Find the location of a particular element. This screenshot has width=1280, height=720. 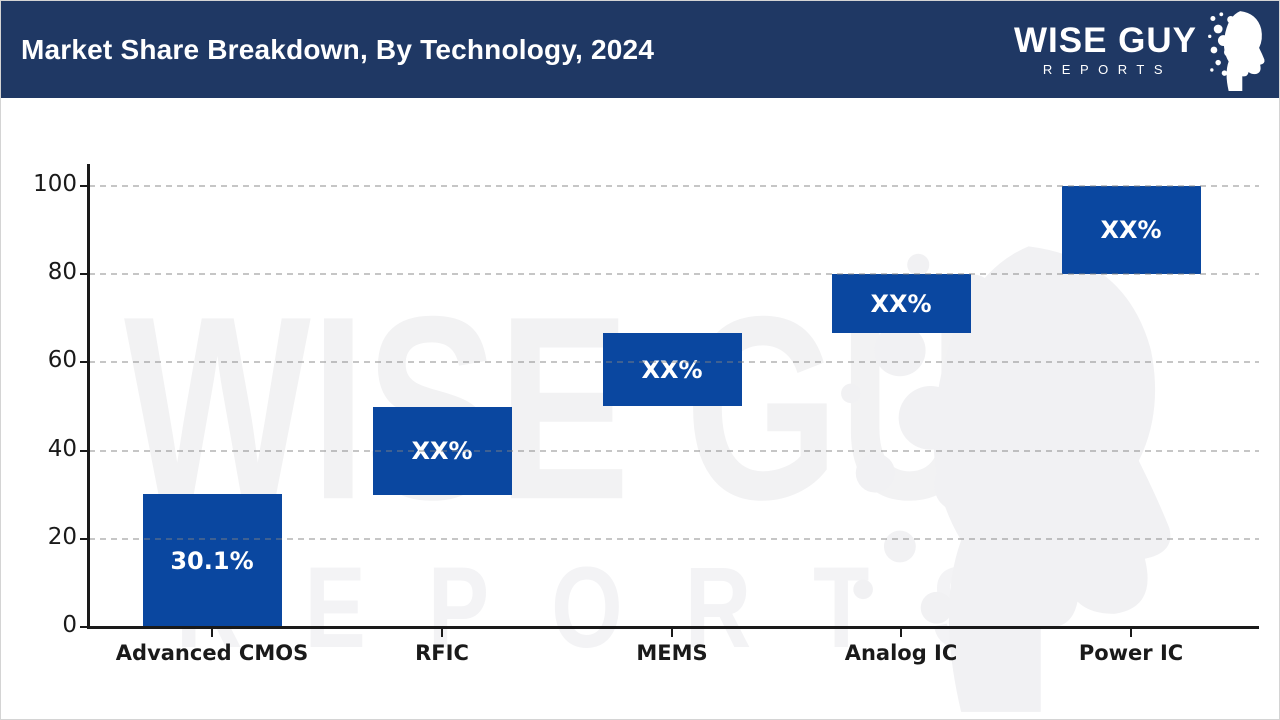

x-axis-line is located at coordinates (673, 627).